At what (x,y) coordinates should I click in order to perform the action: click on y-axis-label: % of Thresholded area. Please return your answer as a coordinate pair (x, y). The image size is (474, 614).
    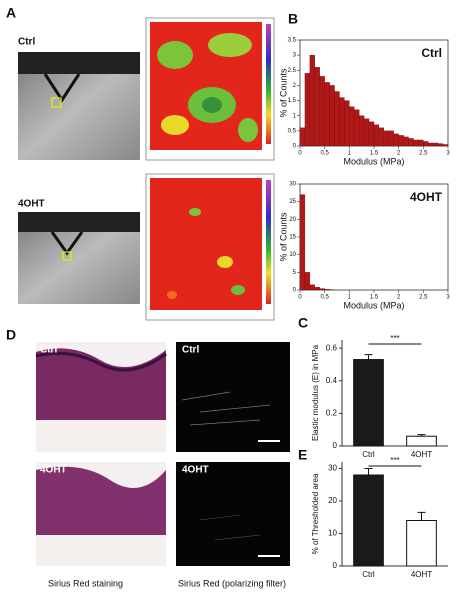
    Looking at the image, I should click on (315, 513).